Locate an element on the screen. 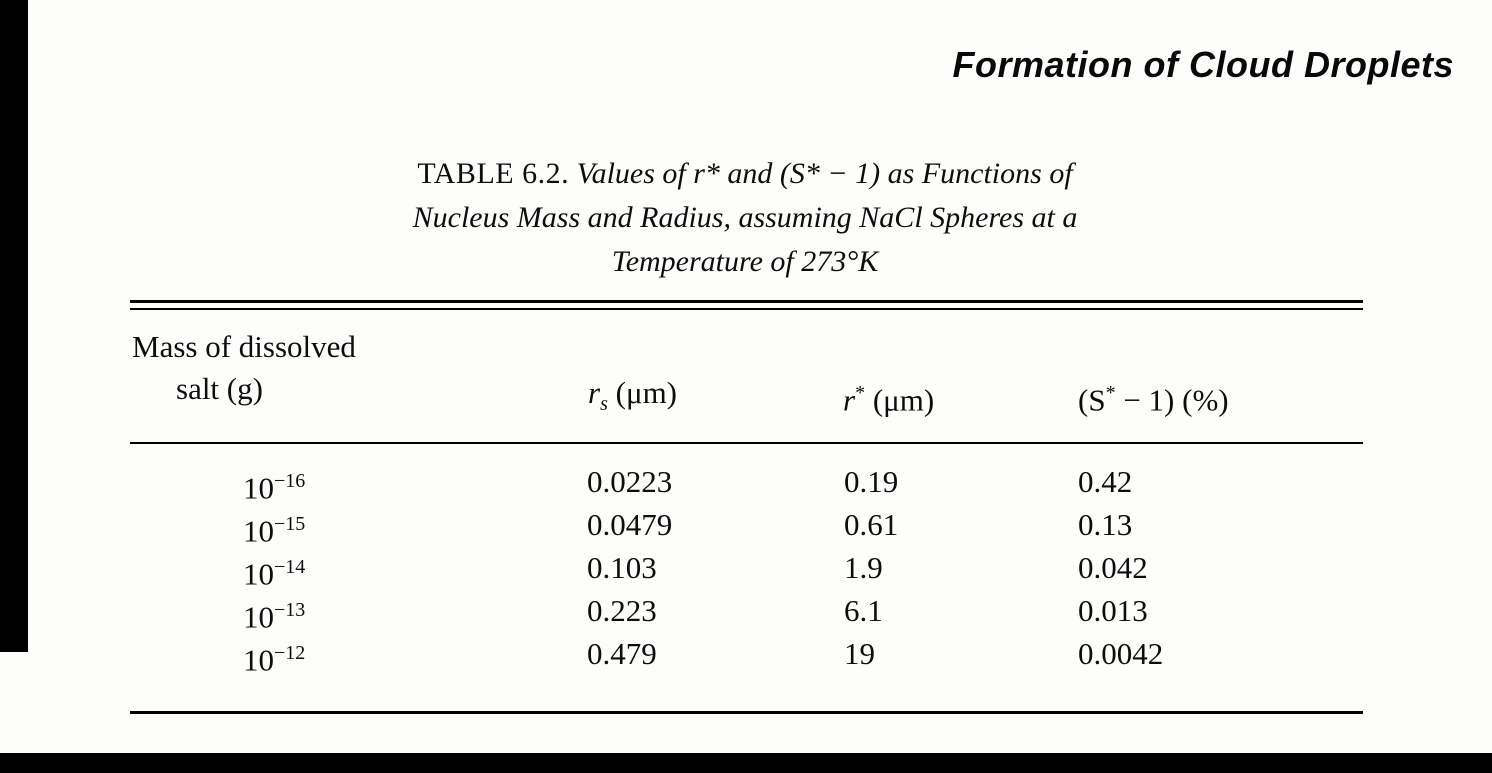 This screenshot has width=1492, height=773. rs-unit: (μm) is located at coordinates (642, 392).